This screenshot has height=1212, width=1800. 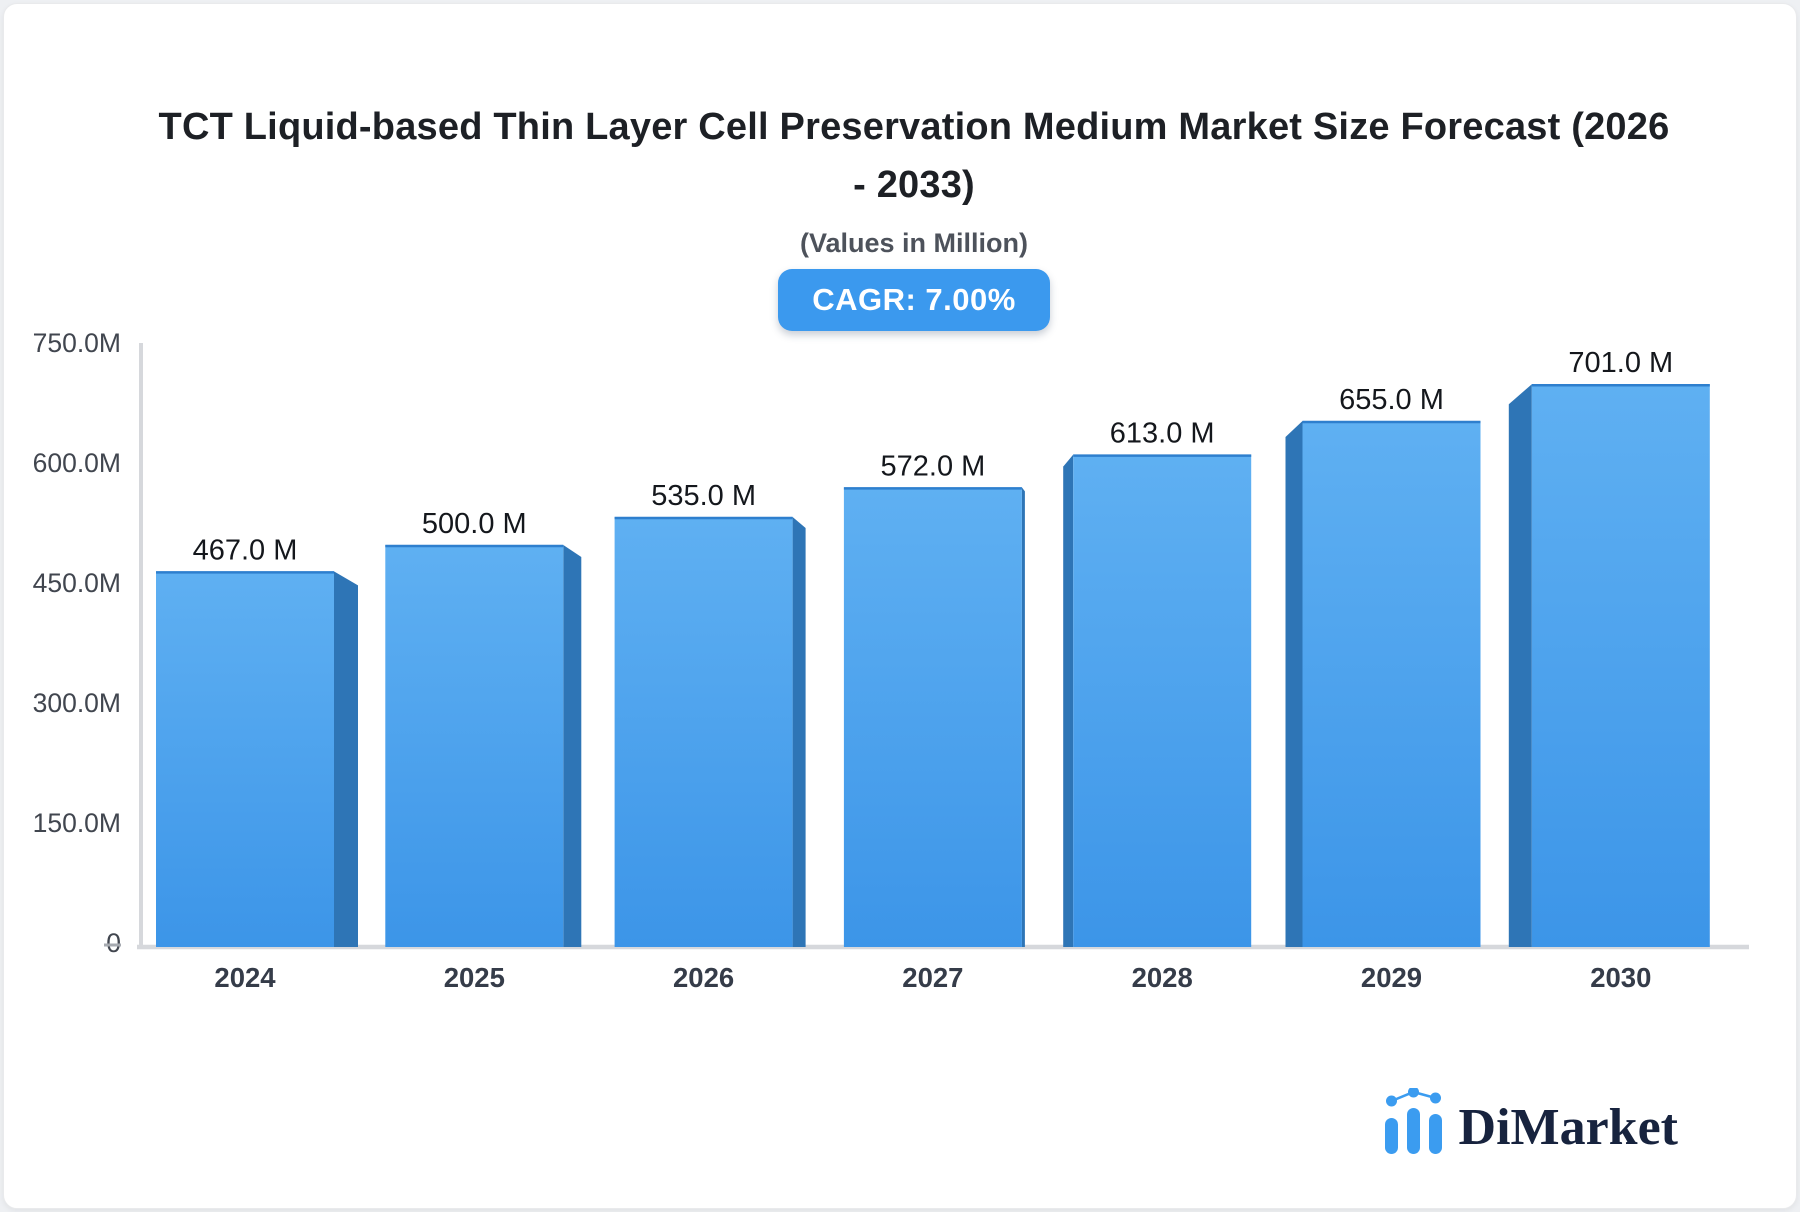 What do you see at coordinates (474, 977) in the screenshot?
I see `x-category-label: 2025` at bounding box center [474, 977].